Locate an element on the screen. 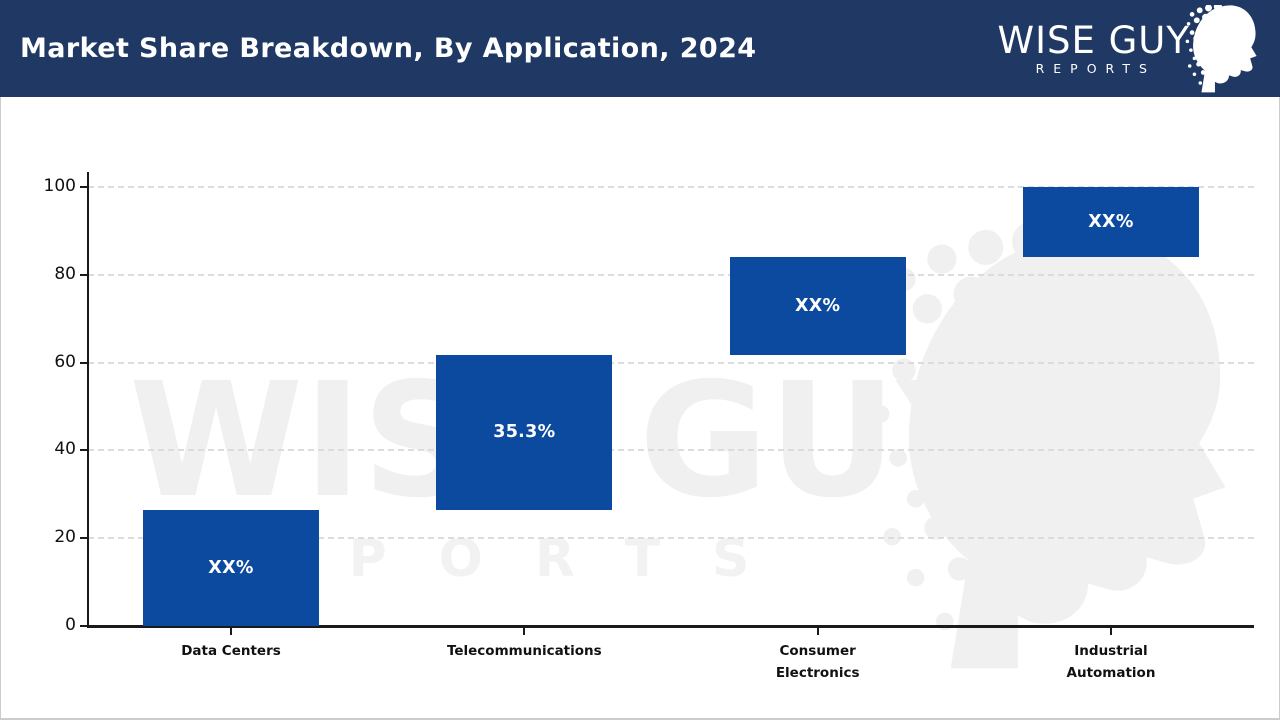  y-tick-label-0: 0 is located at coordinates (70, 625).